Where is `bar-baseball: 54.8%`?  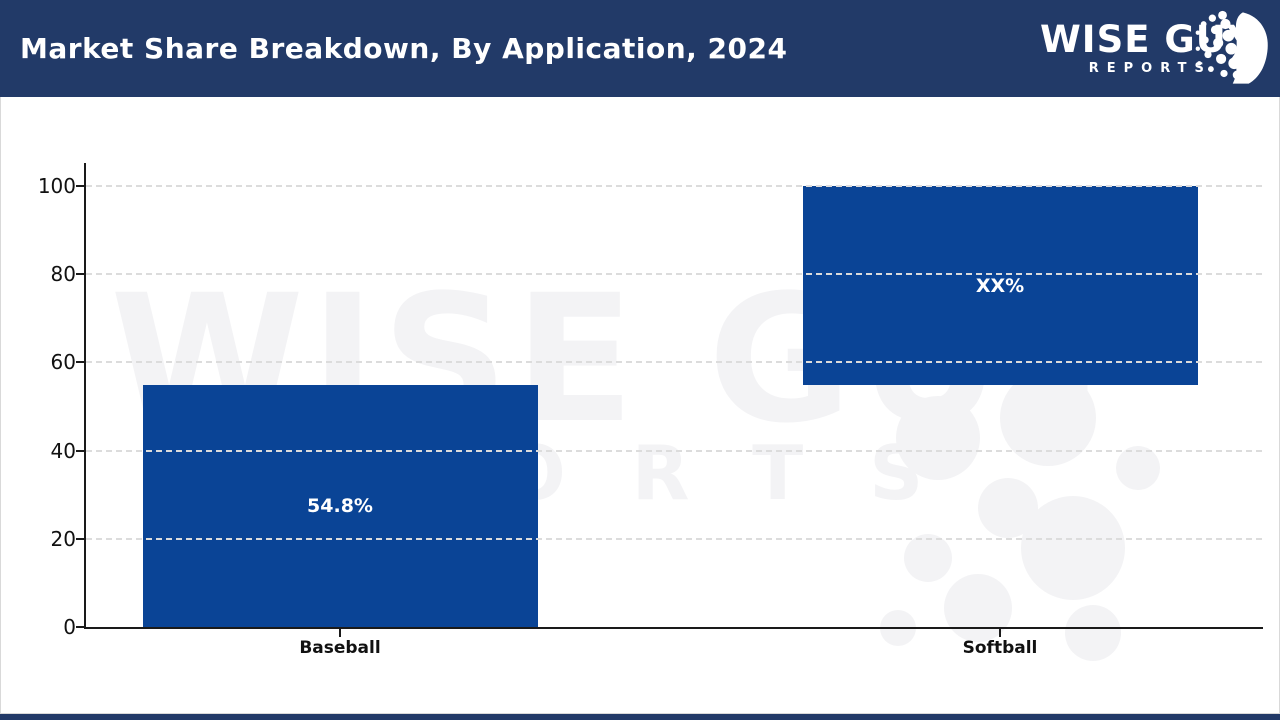
bar-baseball: 54.8% is located at coordinates (340, 506).